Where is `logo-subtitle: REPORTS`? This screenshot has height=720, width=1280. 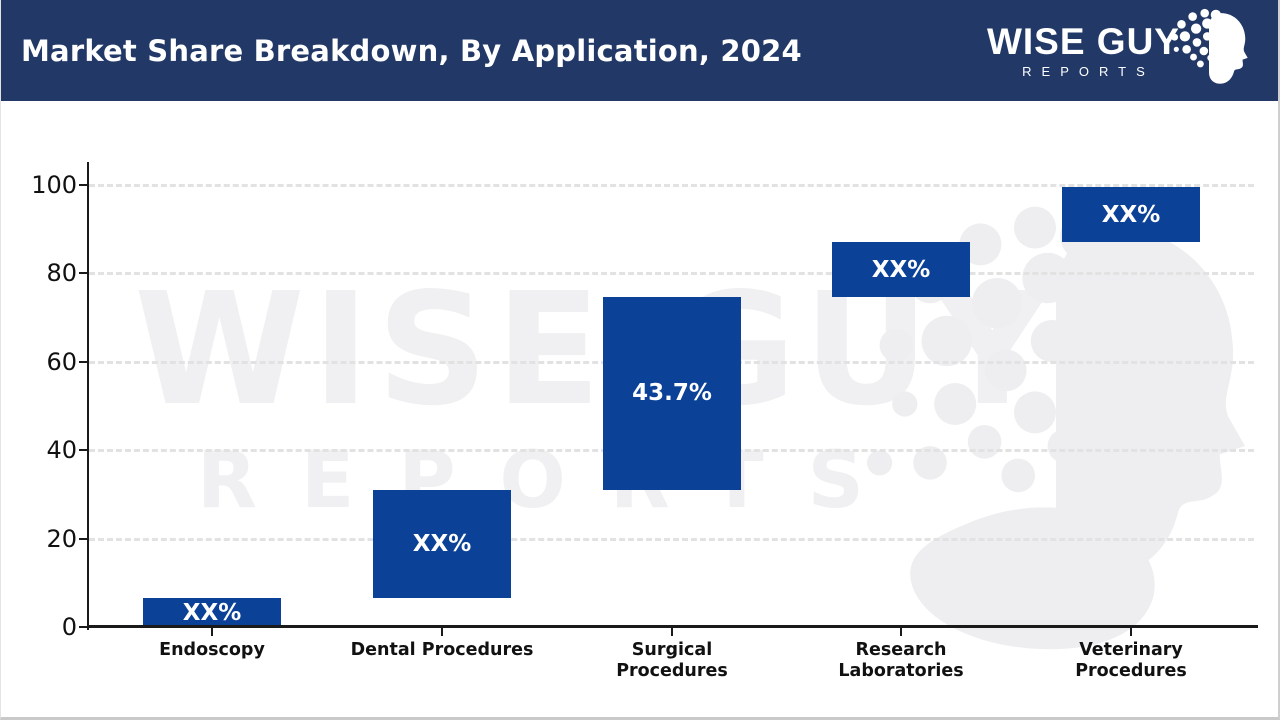
logo-subtitle: REPORTS is located at coordinates (1088, 71).